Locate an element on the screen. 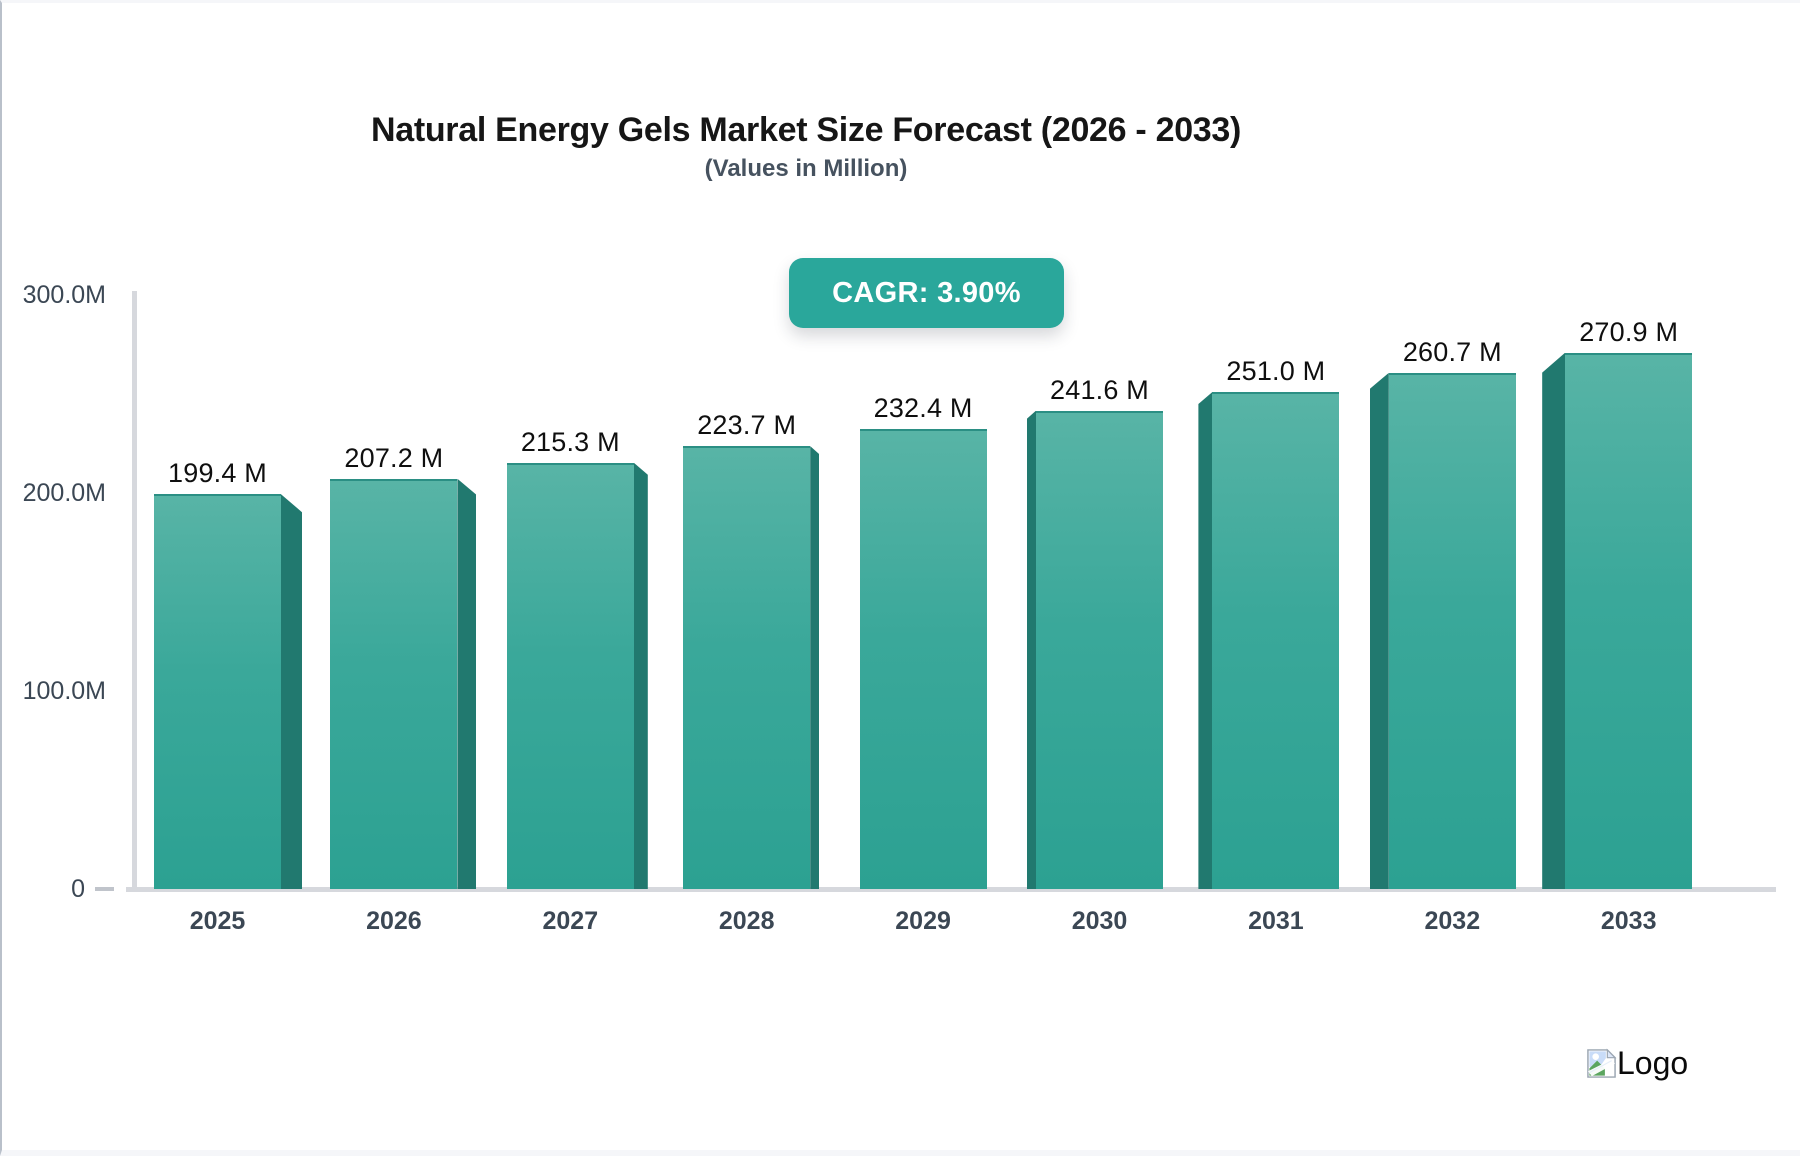 This screenshot has width=1800, height=1156. y-axis-tick-label: 300.0M is located at coordinates (64, 295).